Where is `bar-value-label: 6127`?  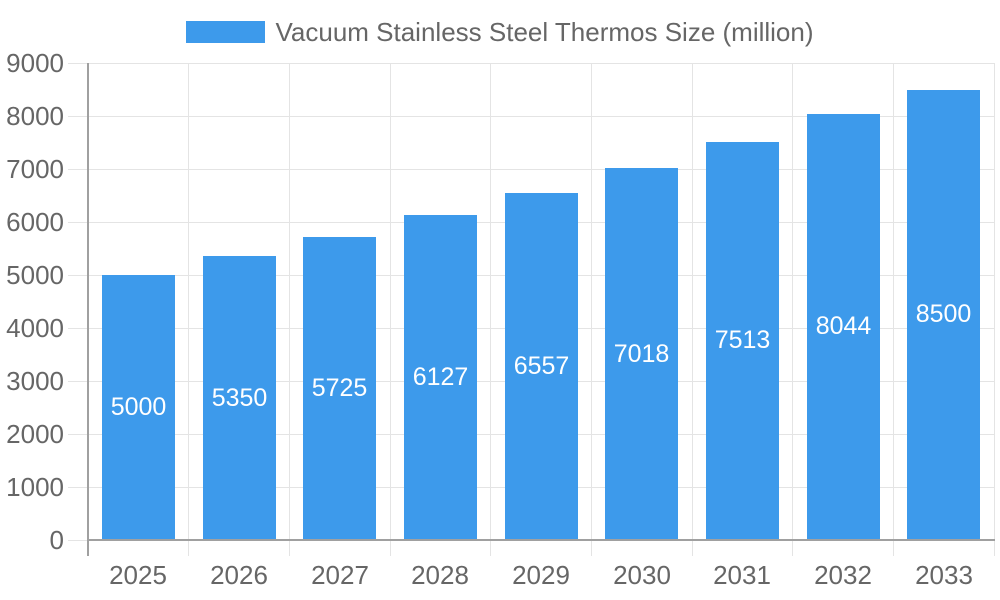
bar-value-label: 6127 is located at coordinates (440, 377).